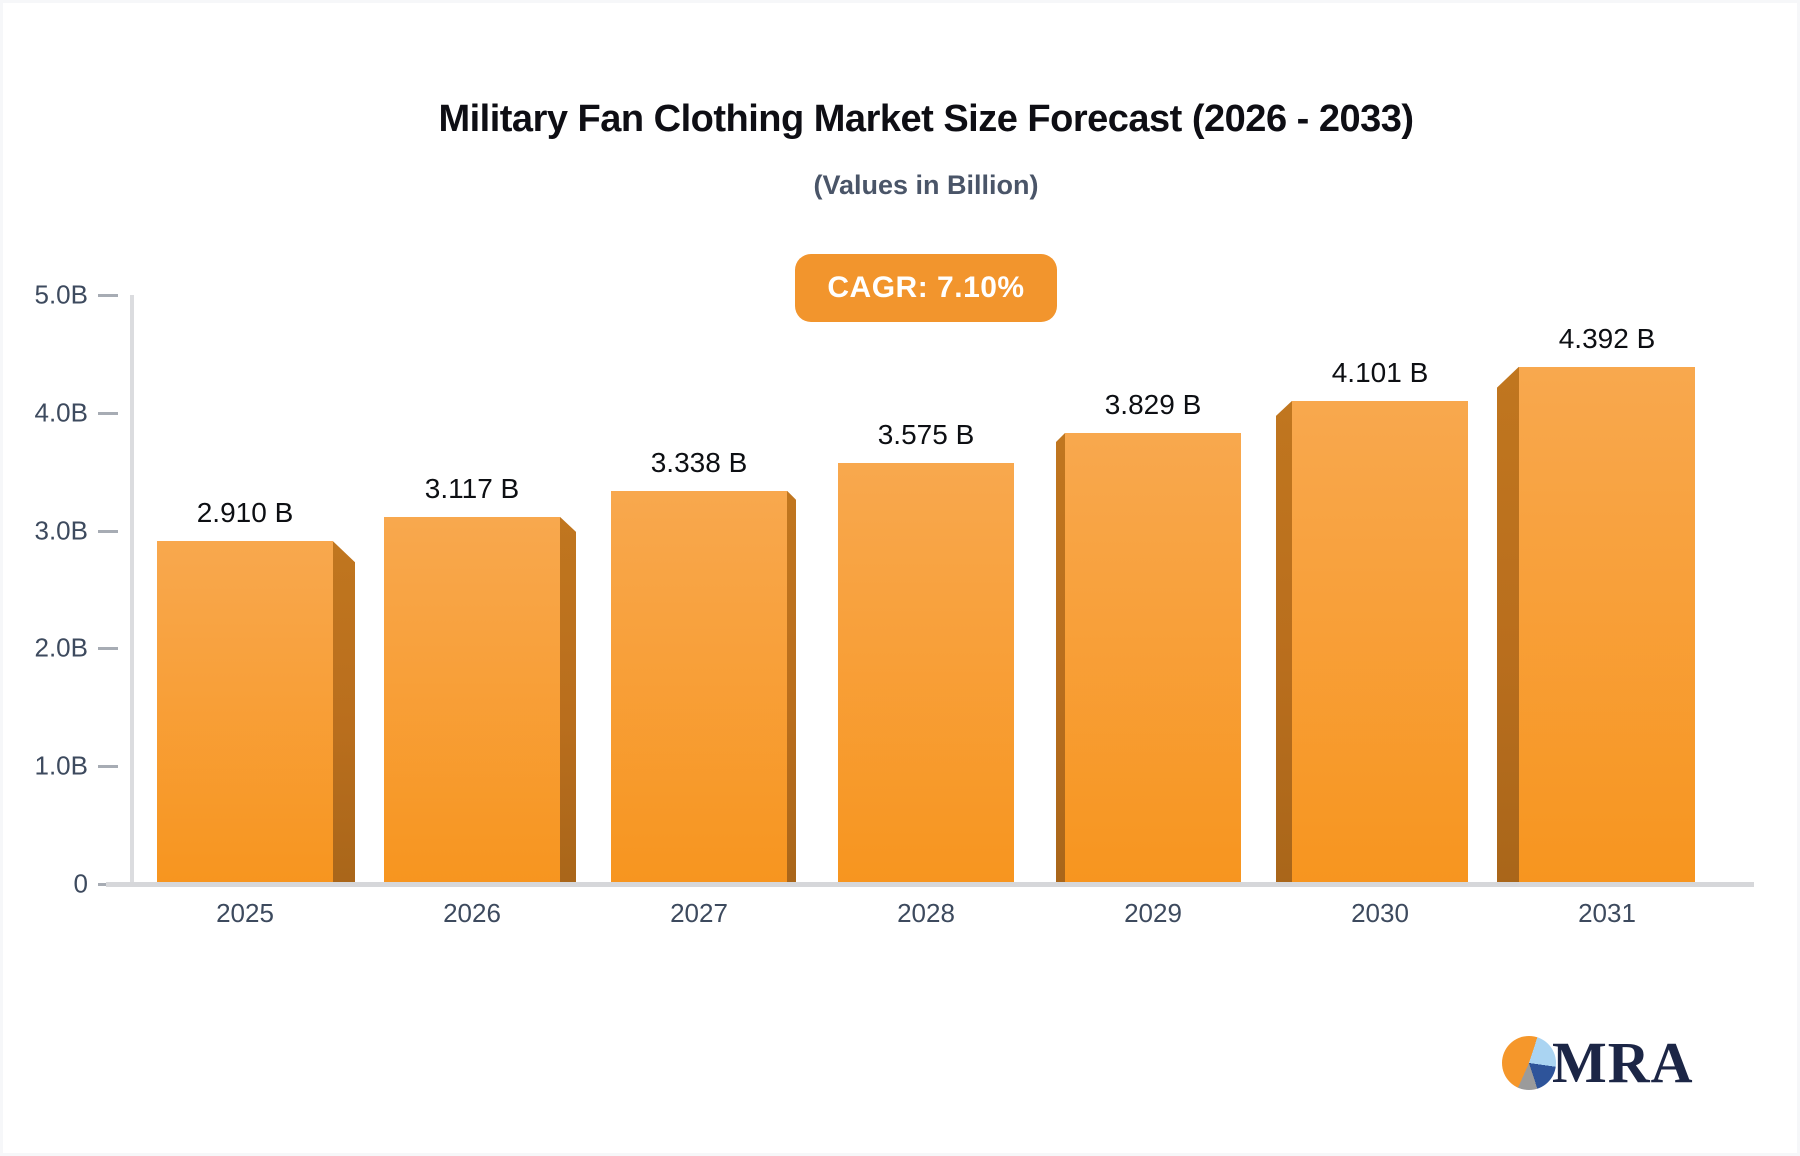 The image size is (1800, 1156). Describe the element at coordinates (61, 765) in the screenshot. I see `y-tick-label: 1.0B` at that location.